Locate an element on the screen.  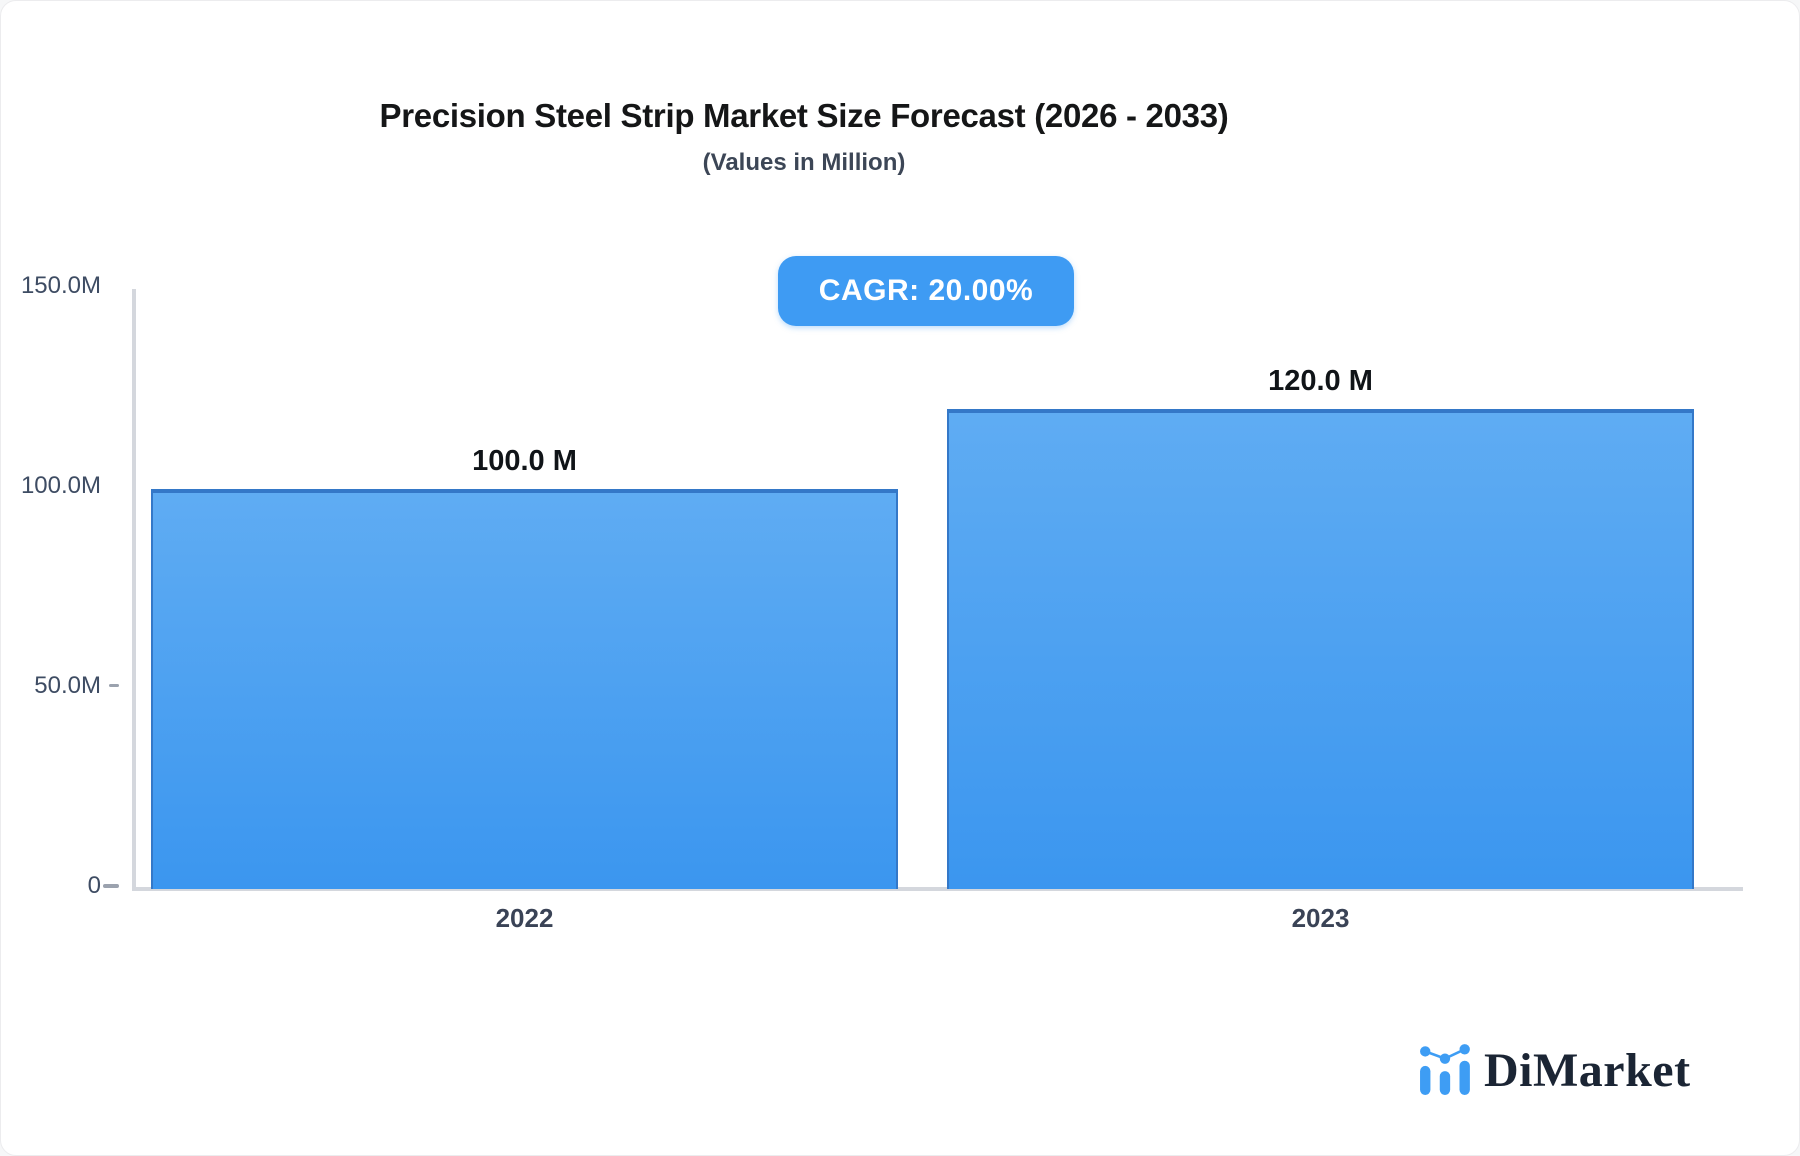
dimarket-logo: DiMarket is located at coordinates (1555, 1070).